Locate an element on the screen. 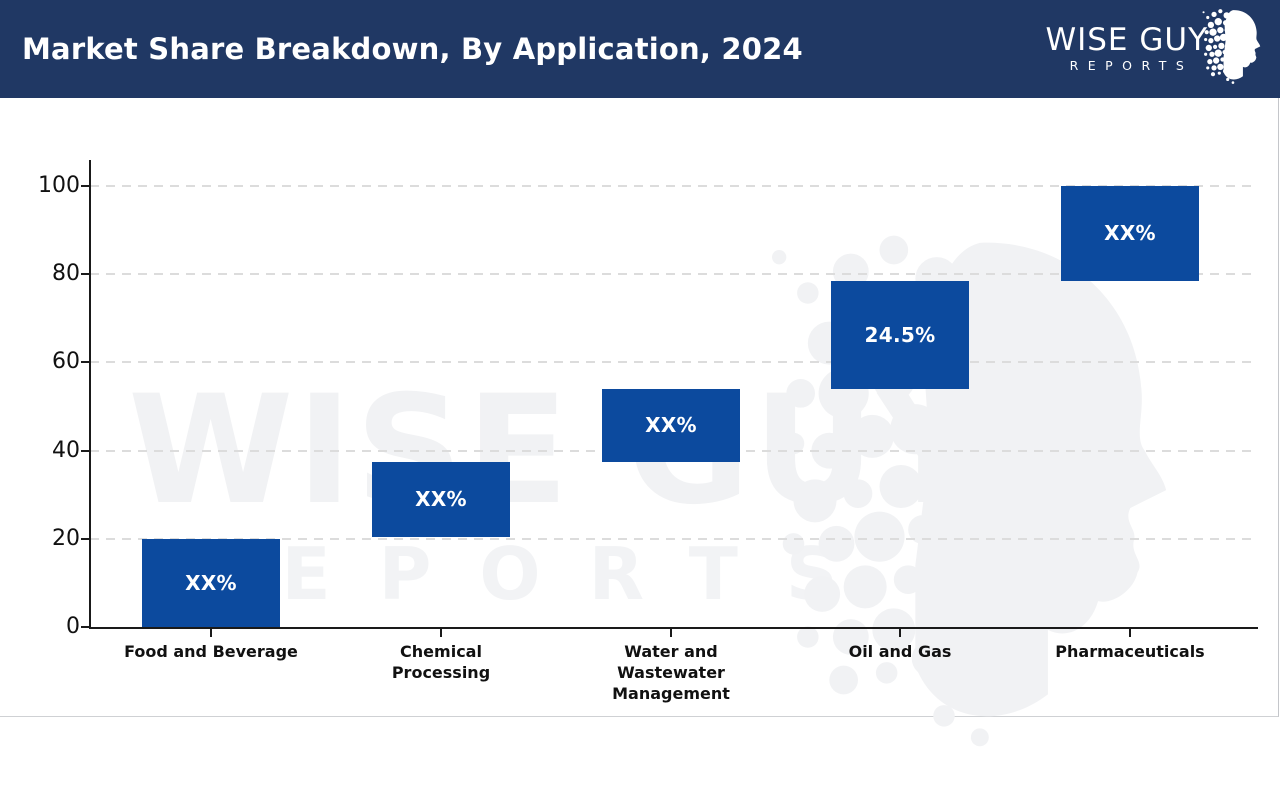 The image size is (1280, 798). x-axis-label-line: Chemical is located at coordinates (441, 651).